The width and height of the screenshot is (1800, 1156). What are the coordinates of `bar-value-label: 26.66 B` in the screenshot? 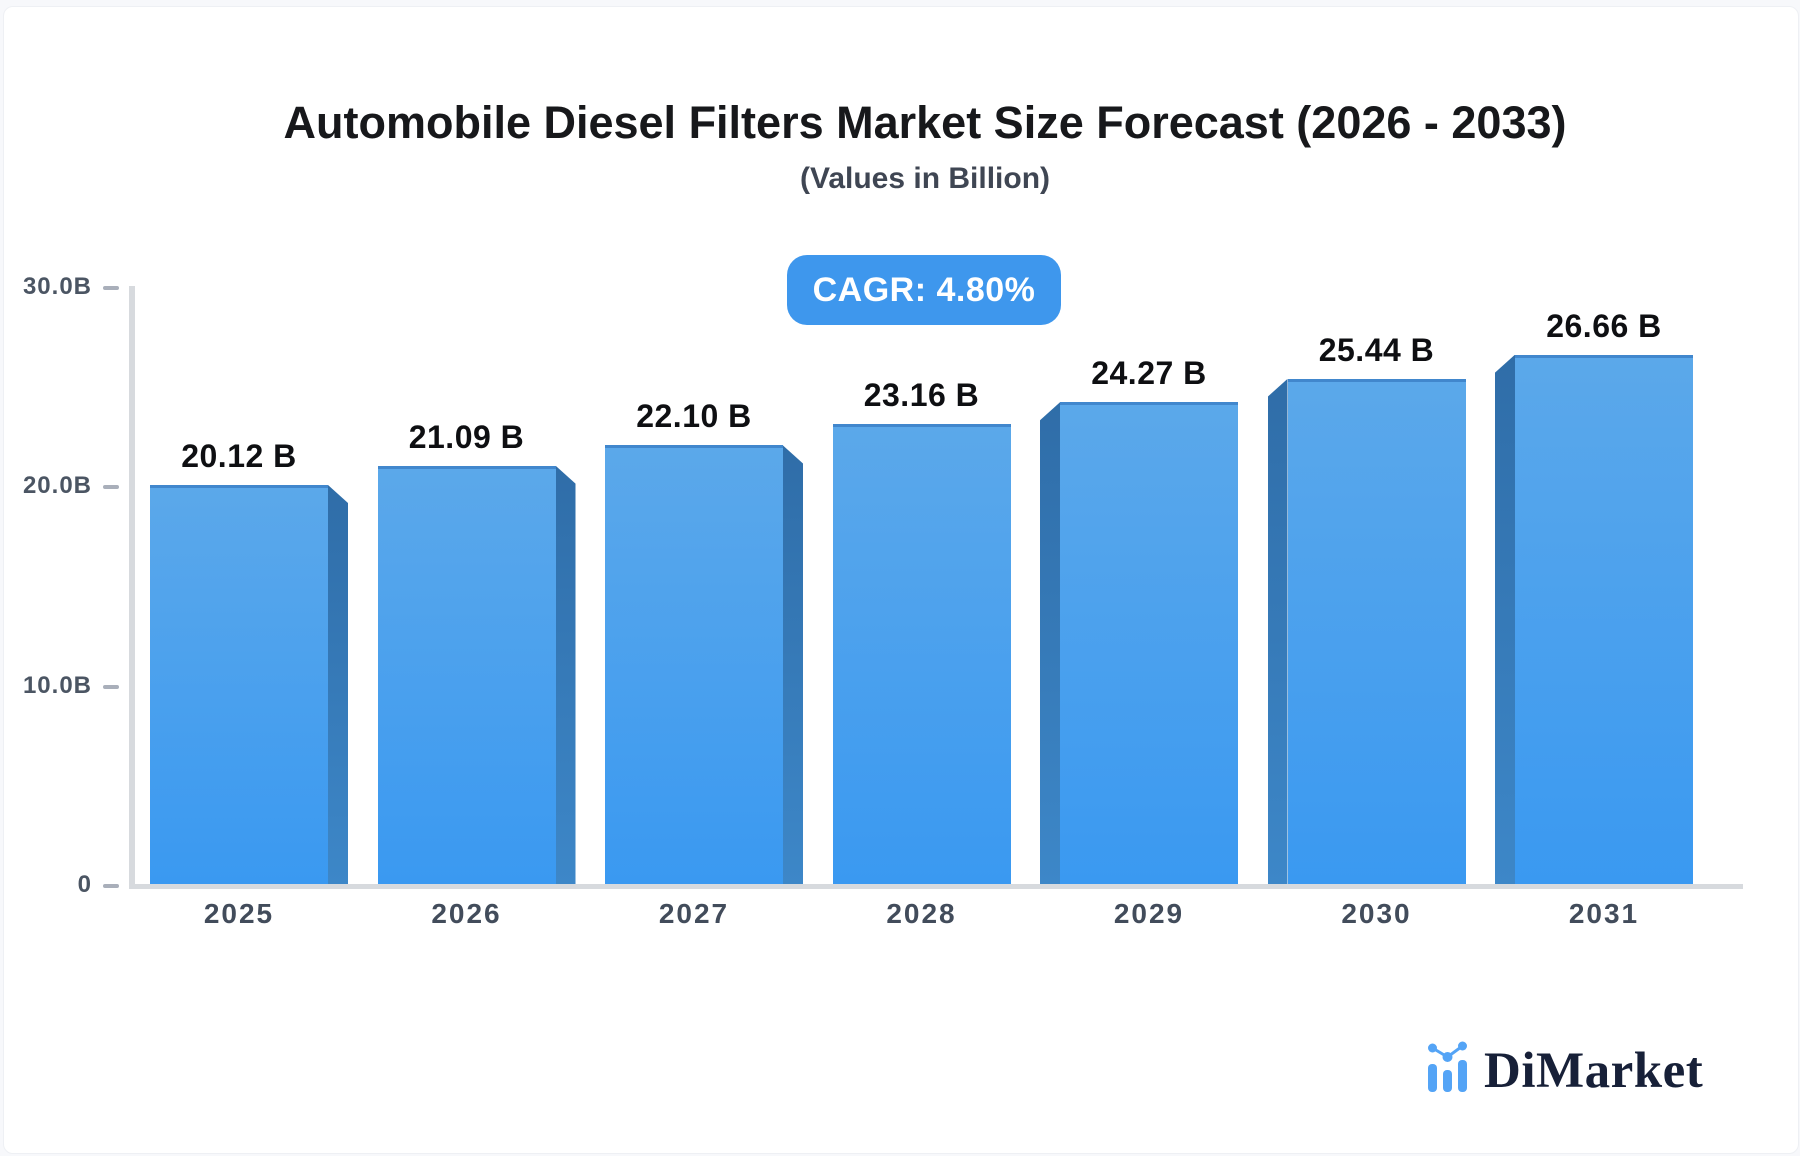 It's located at (1604, 325).